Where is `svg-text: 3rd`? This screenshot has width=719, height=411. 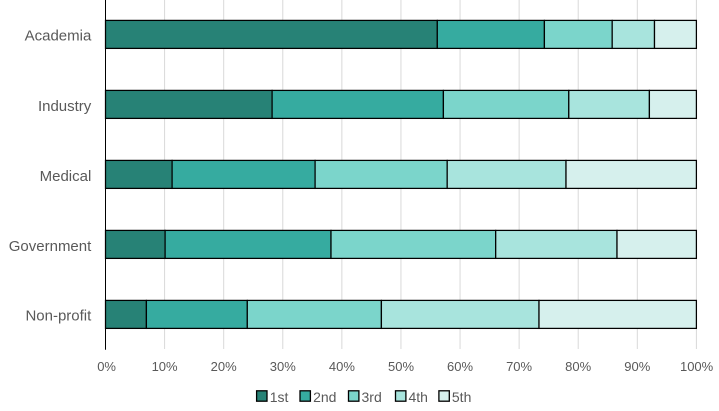 svg-text: 3rd is located at coordinates (372, 397).